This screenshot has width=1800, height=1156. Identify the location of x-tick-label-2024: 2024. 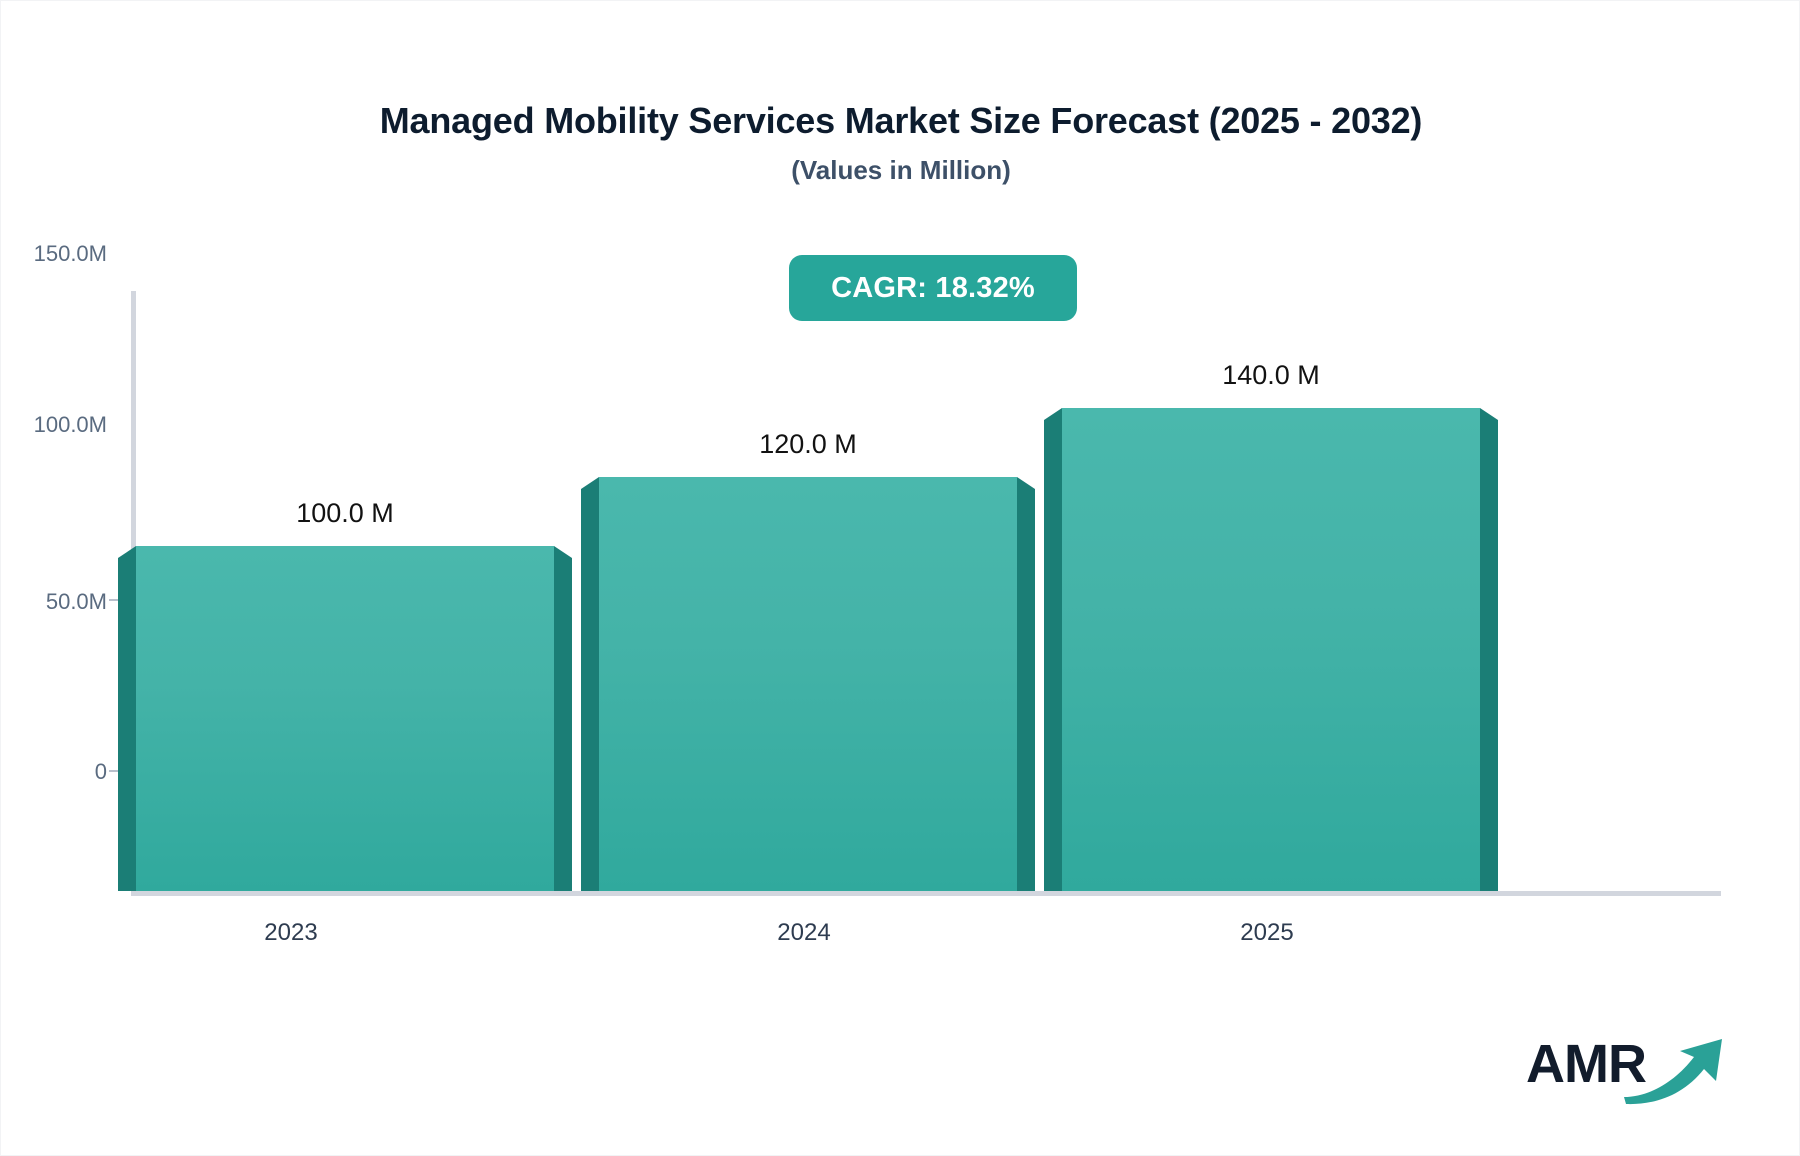
(804, 932).